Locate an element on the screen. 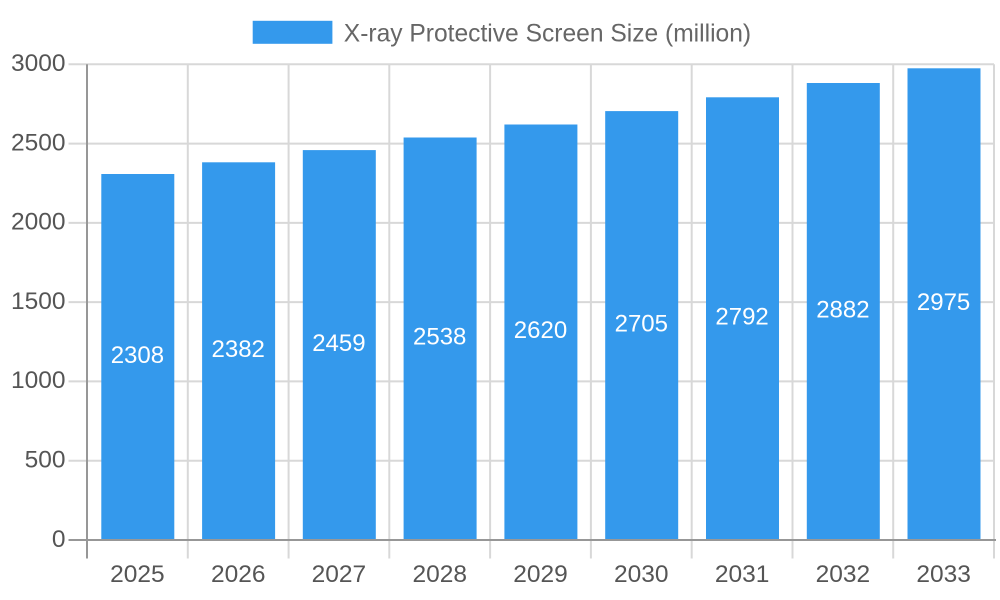 This screenshot has height=600, width=1000. svg-text: 2792 is located at coordinates (741, 316).